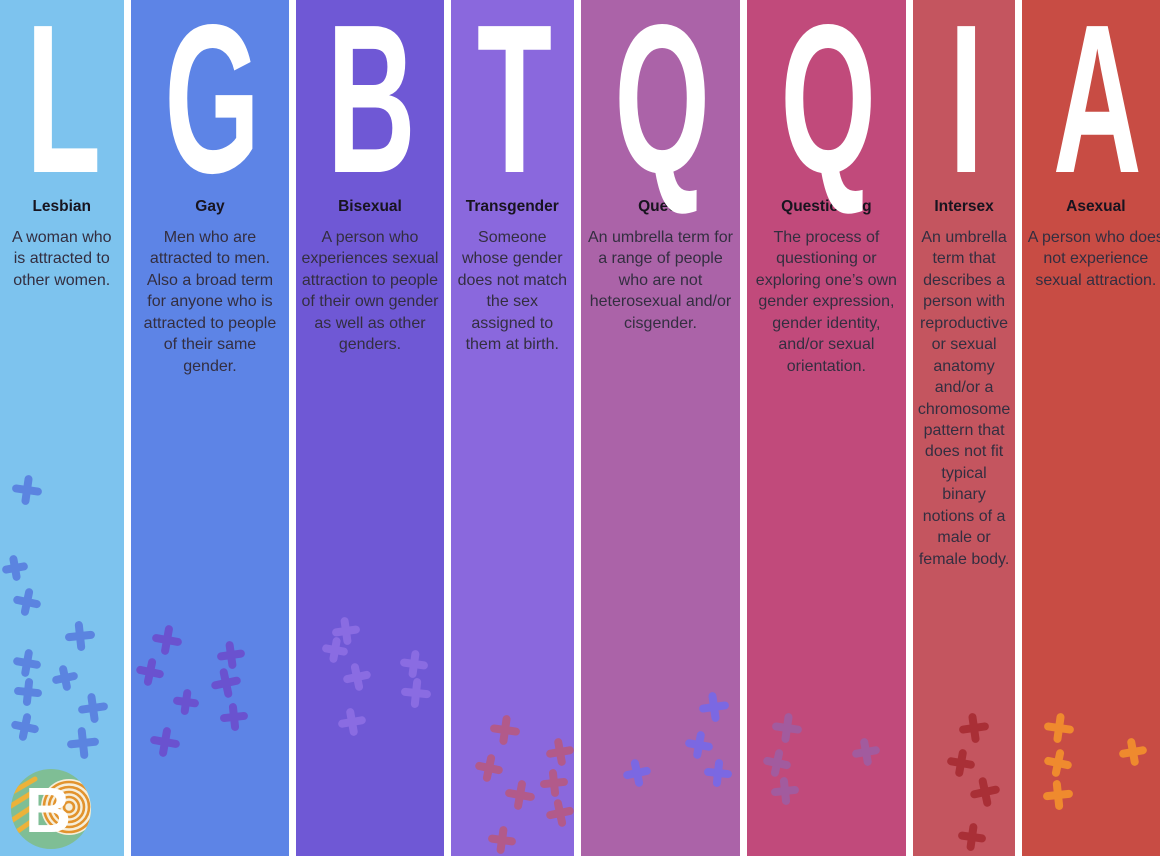 The height and width of the screenshot is (856, 1160). What do you see at coordinates (370, 206) in the screenshot?
I see `term-label: Bisexual` at bounding box center [370, 206].